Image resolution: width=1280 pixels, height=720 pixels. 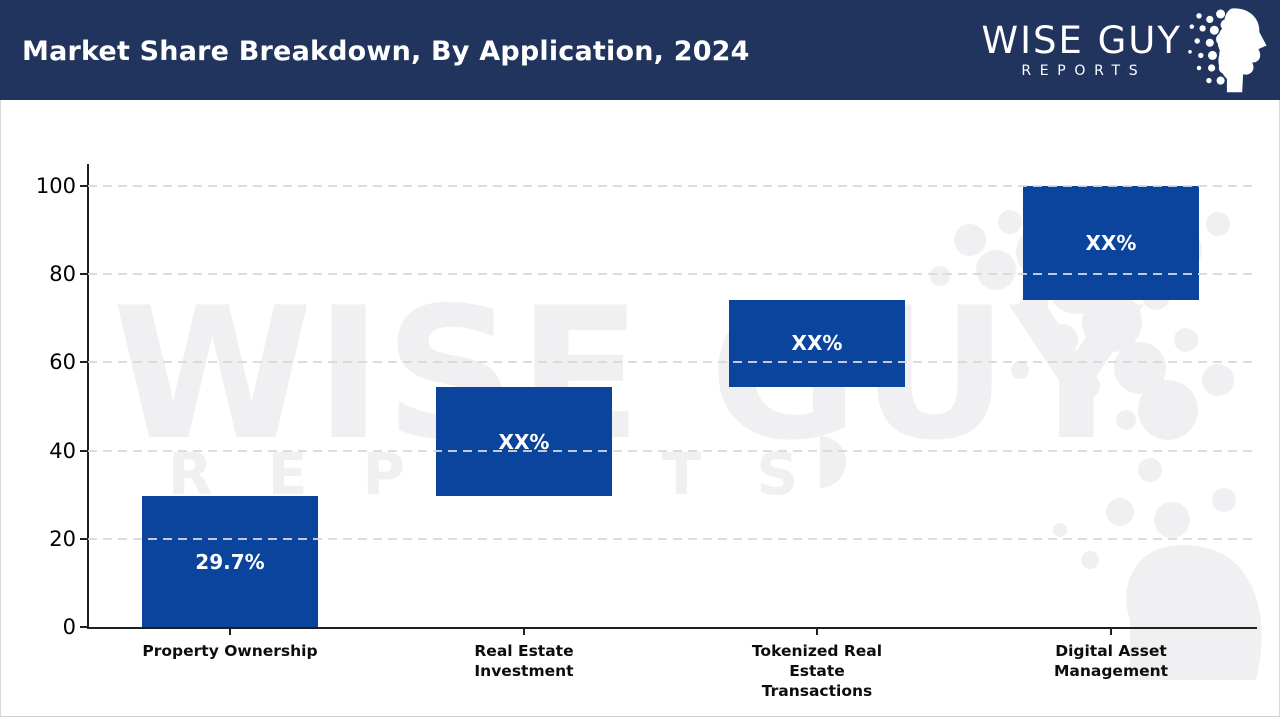 I want to click on category-label-line: Property Ownership, so click(x=230, y=651).